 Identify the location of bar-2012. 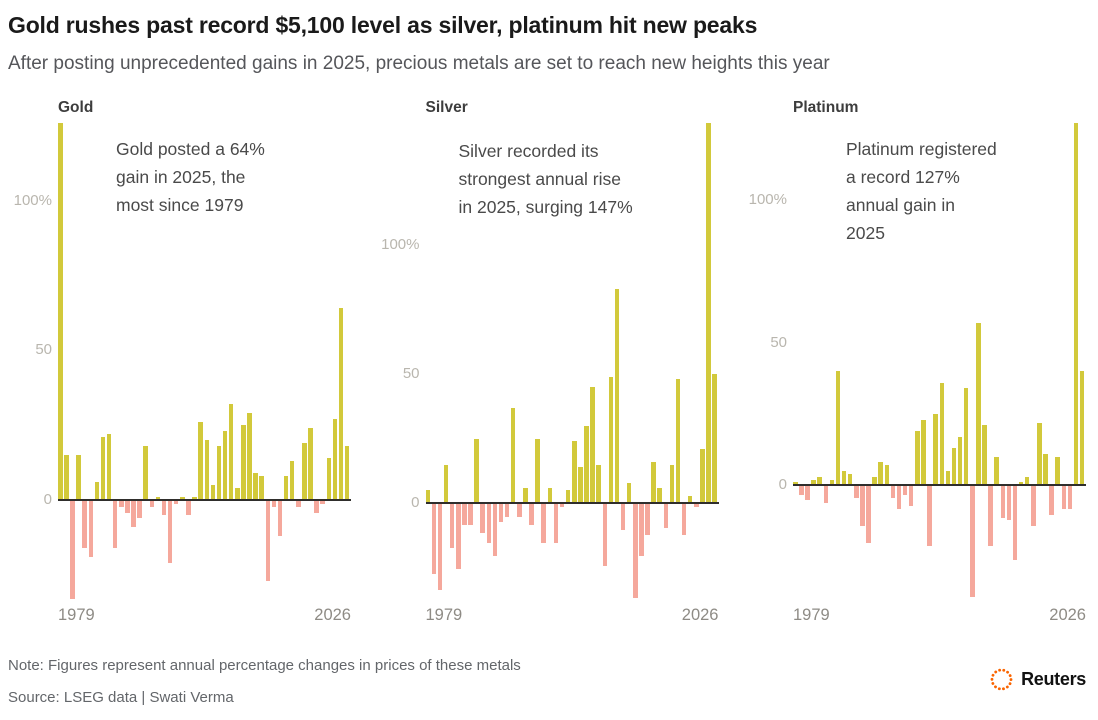
(629, 493).